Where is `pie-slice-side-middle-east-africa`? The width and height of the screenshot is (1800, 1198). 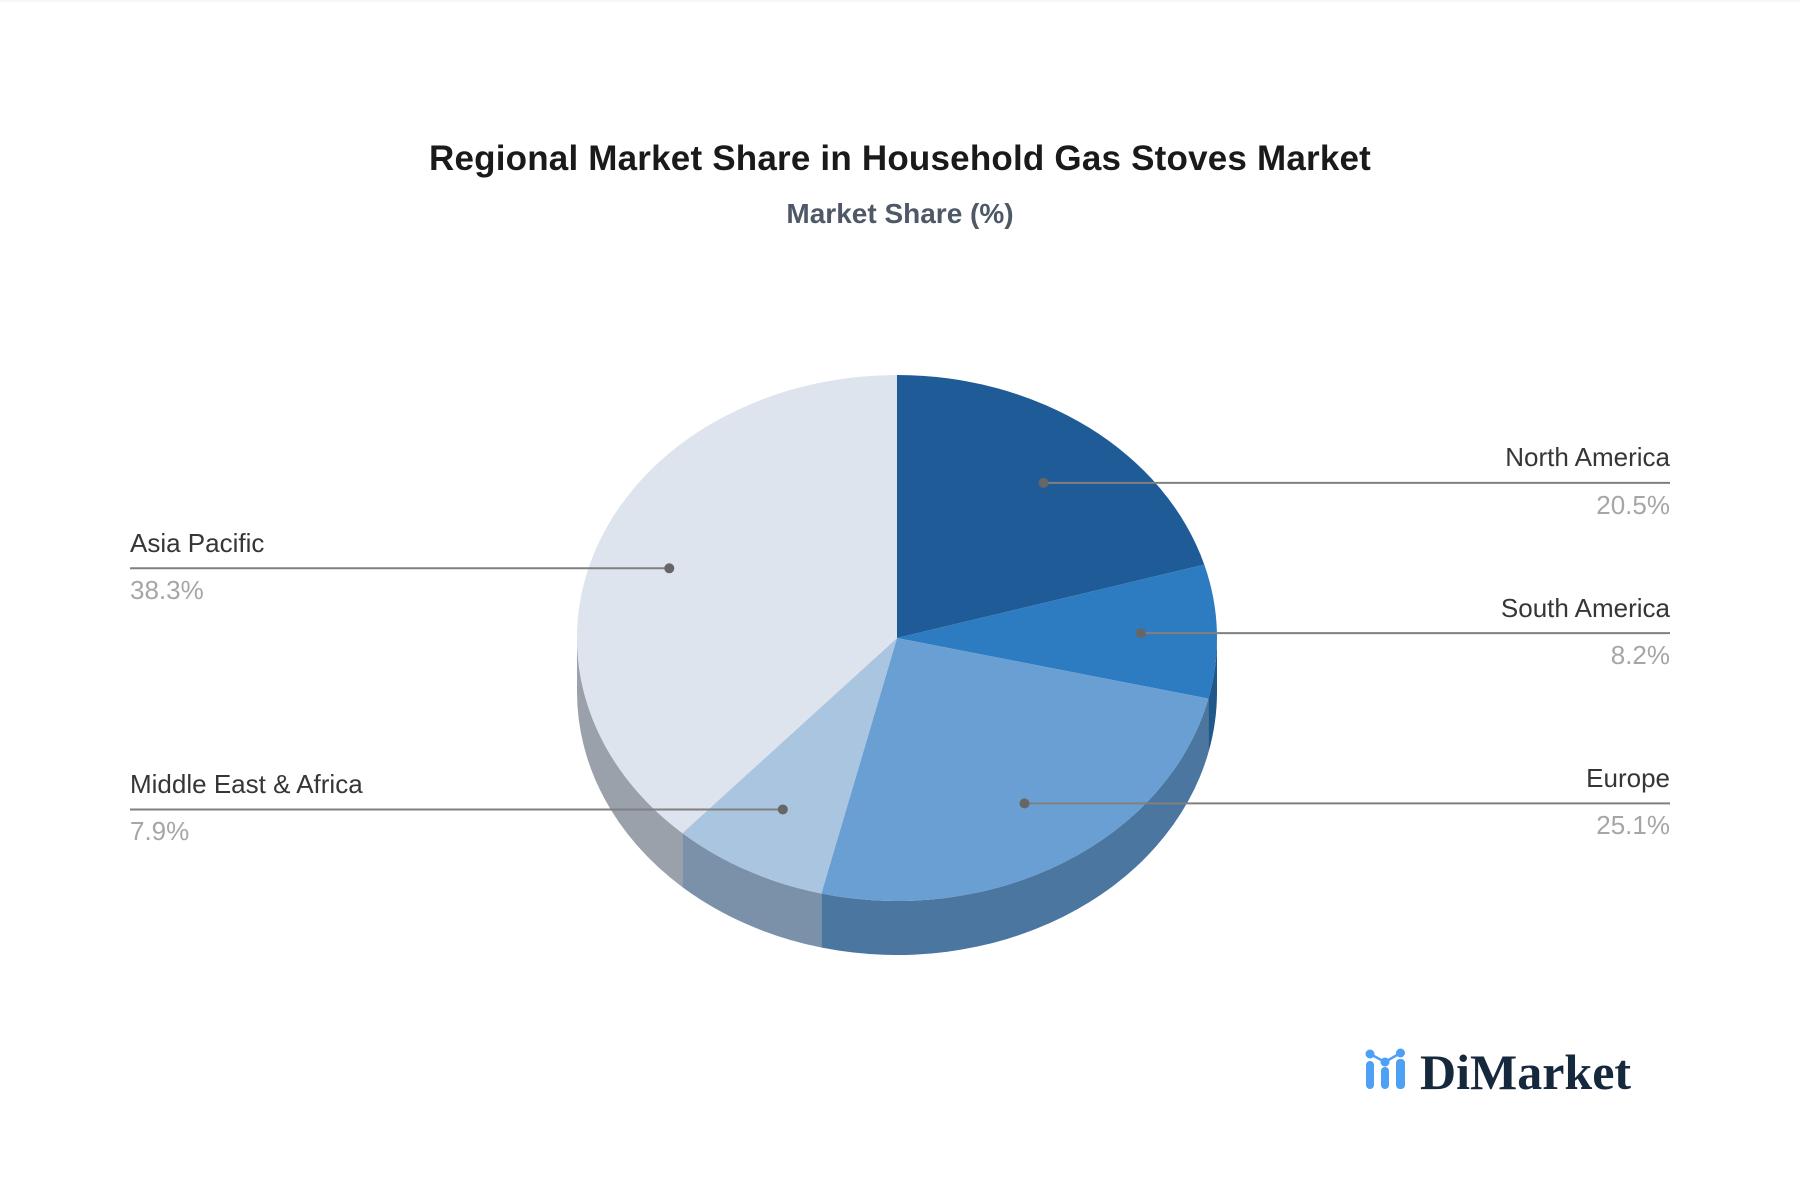 pie-slice-side-middle-east-africa is located at coordinates (752, 890).